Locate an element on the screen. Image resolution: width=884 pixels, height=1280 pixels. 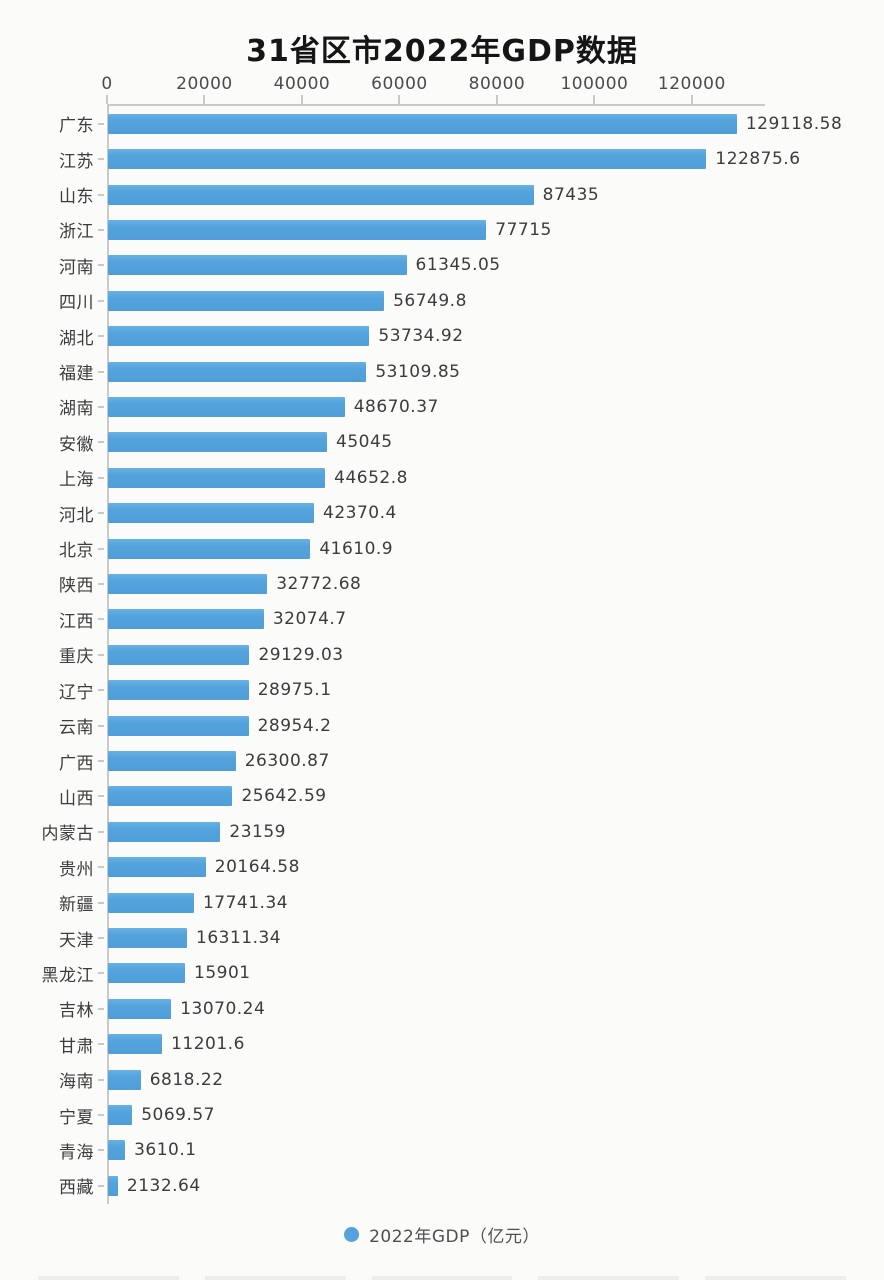
bottom-edge-artifact is located at coordinates (442, 1278).